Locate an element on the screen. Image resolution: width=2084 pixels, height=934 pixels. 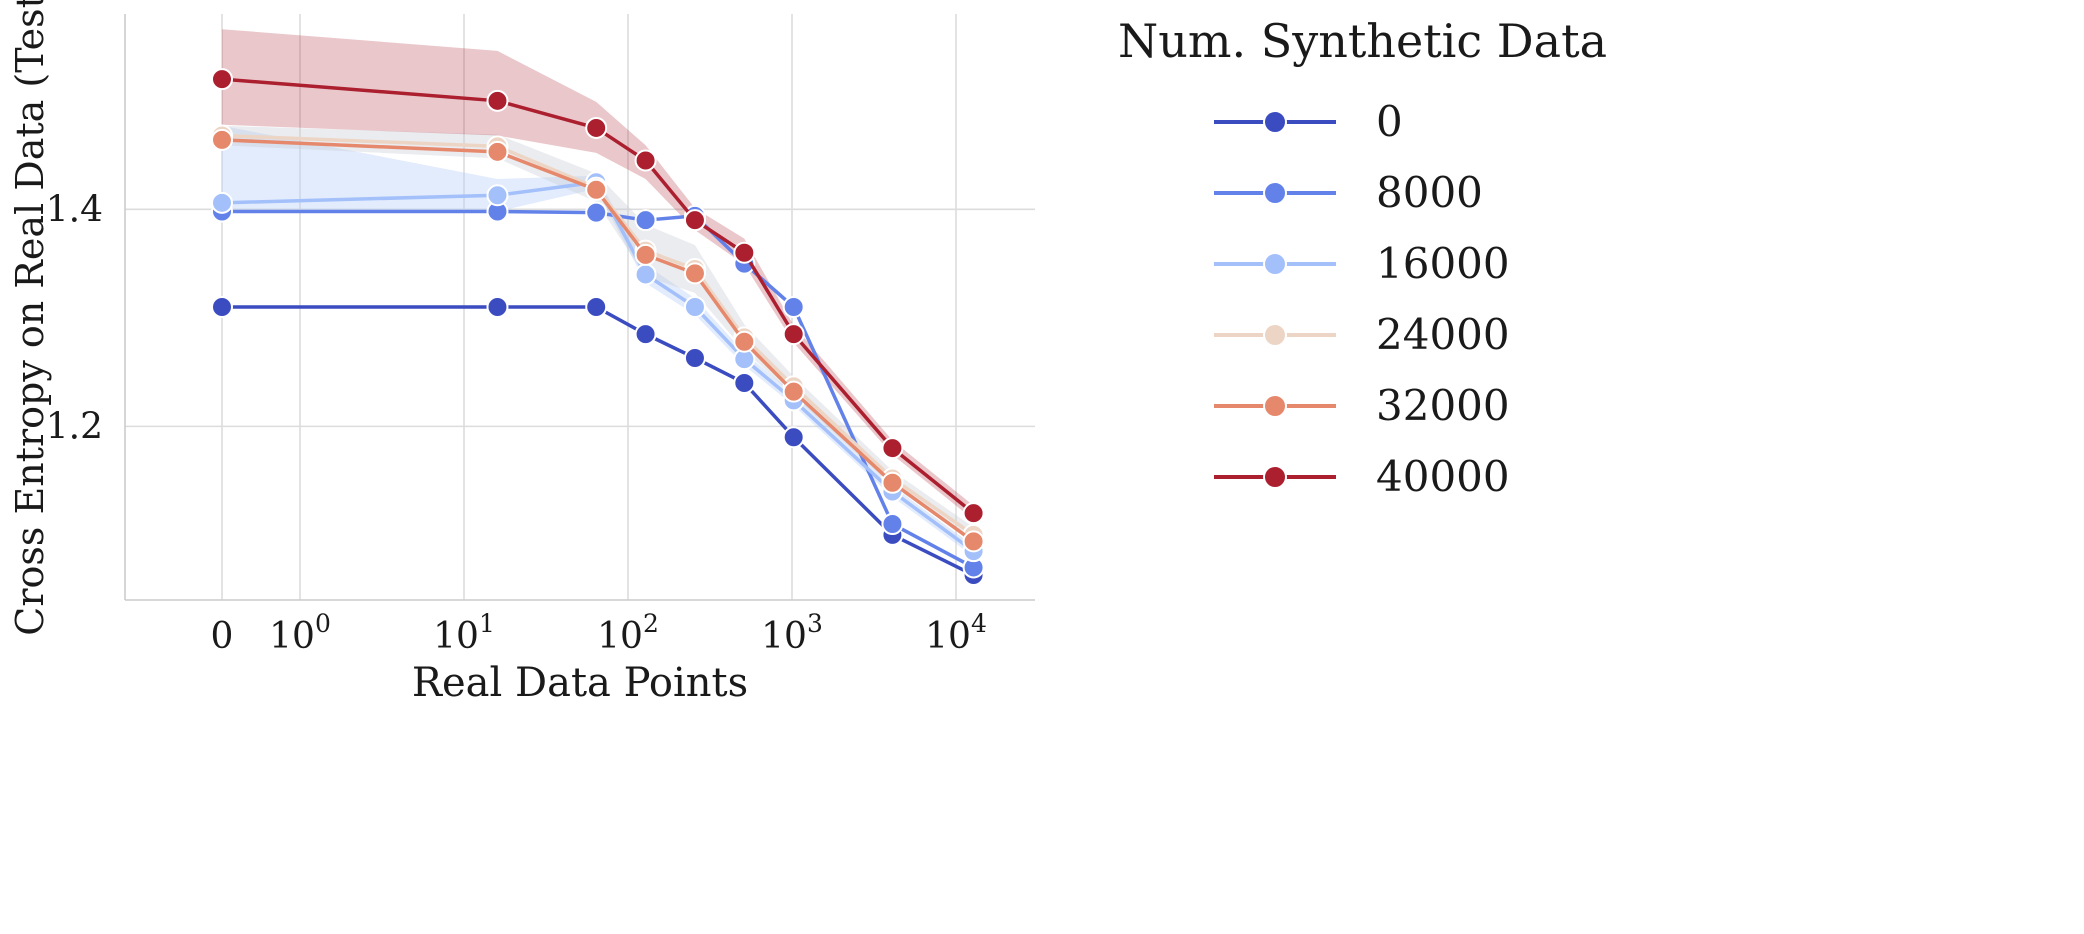
legend-item-label: 0 is located at coordinates (1389, 121).